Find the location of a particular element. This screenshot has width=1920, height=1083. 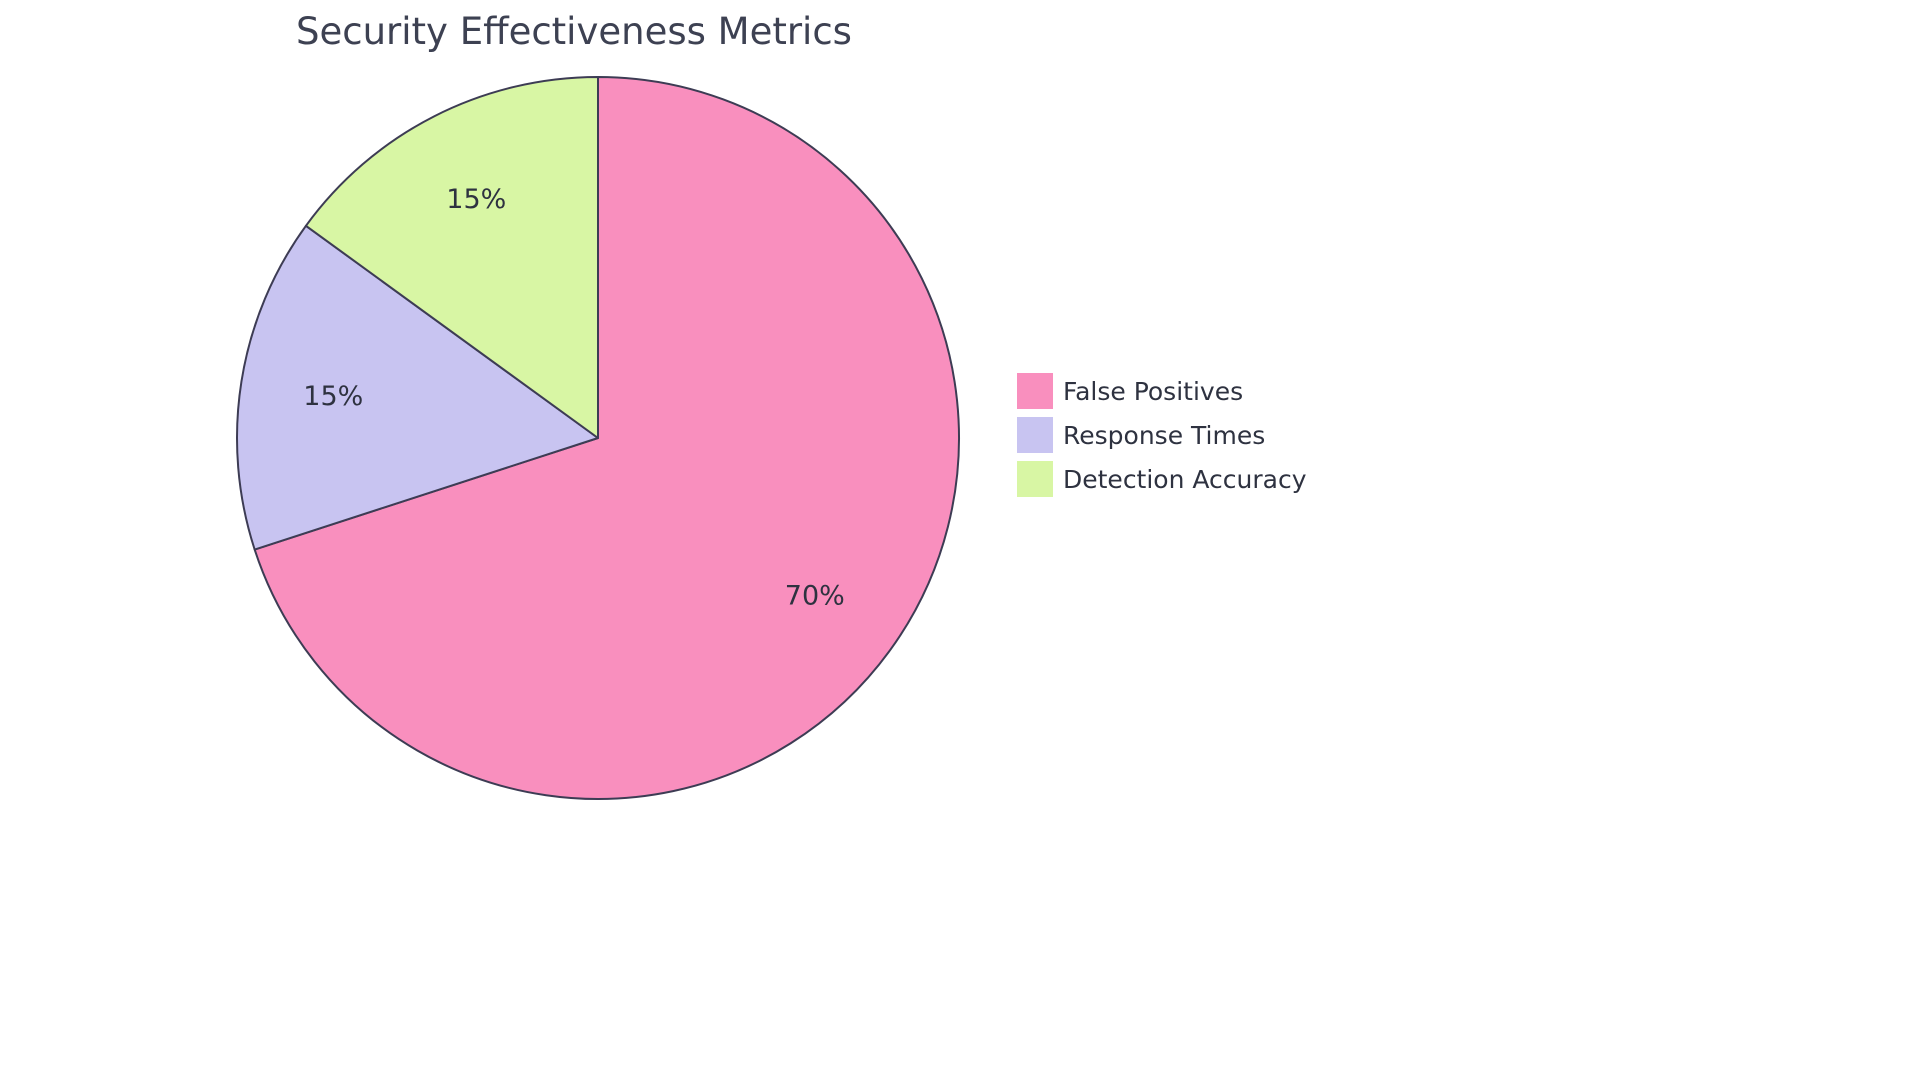

legend-item-detection-accuracy: Detection Accuracy is located at coordinates (1162, 479).